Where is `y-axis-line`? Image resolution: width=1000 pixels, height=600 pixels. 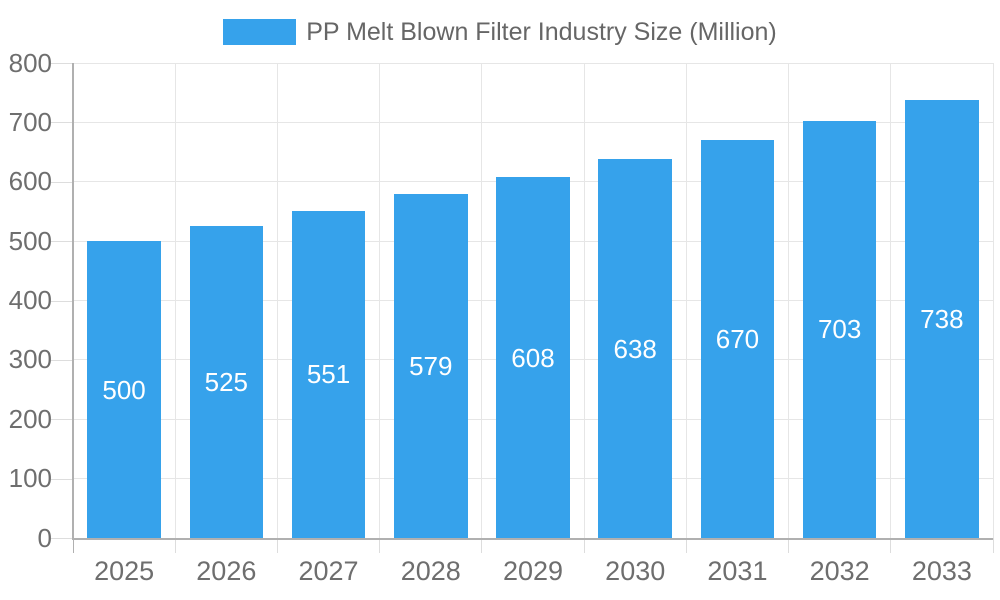 y-axis-line is located at coordinates (73, 300).